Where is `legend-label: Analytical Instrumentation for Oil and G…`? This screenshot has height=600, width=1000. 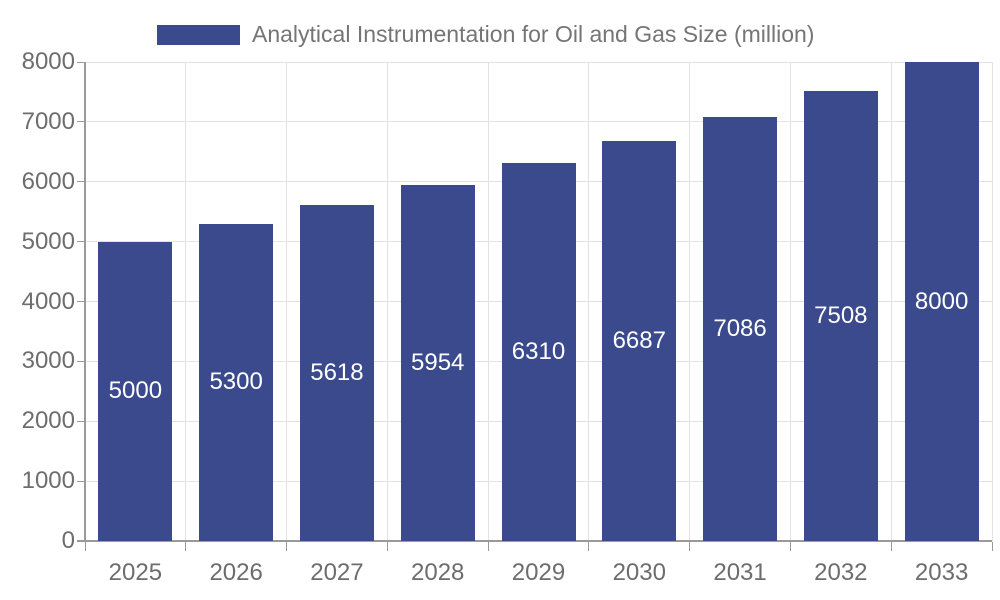 legend-label: Analytical Instrumentation for Oil and G… is located at coordinates (533, 34).